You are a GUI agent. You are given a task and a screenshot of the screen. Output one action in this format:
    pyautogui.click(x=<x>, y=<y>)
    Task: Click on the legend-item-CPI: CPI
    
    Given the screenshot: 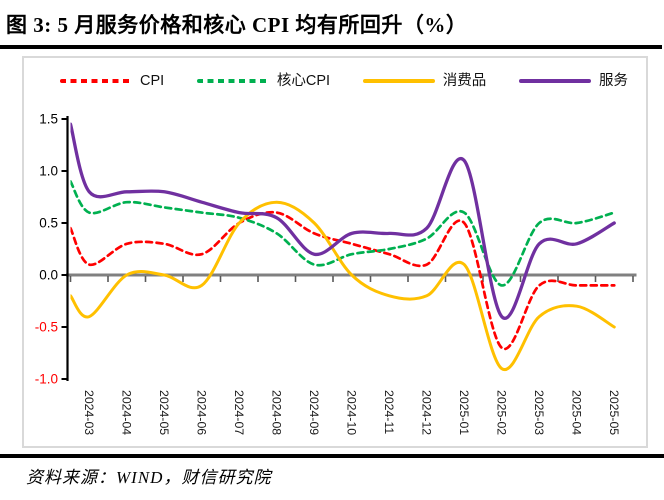 What is the action you would take?
    pyautogui.click(x=112, y=81)
    